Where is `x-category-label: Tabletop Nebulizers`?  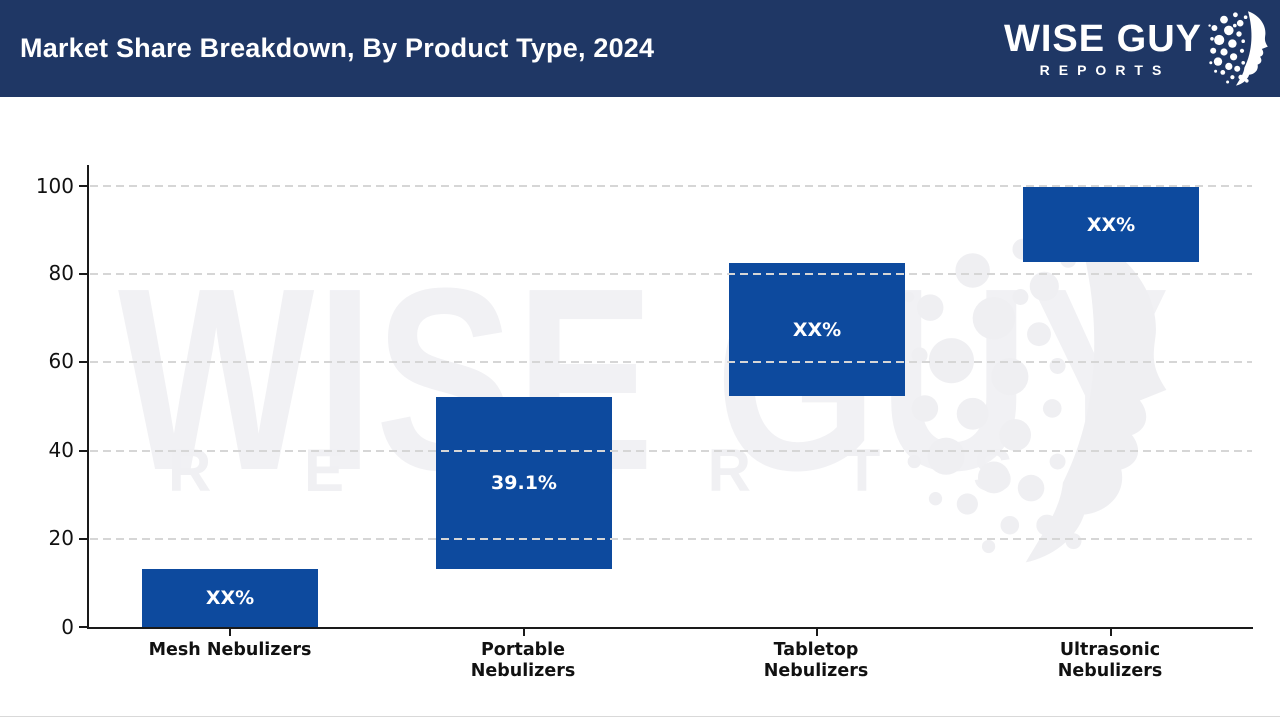
x-category-label: Tabletop Nebulizers is located at coordinates (816, 661).